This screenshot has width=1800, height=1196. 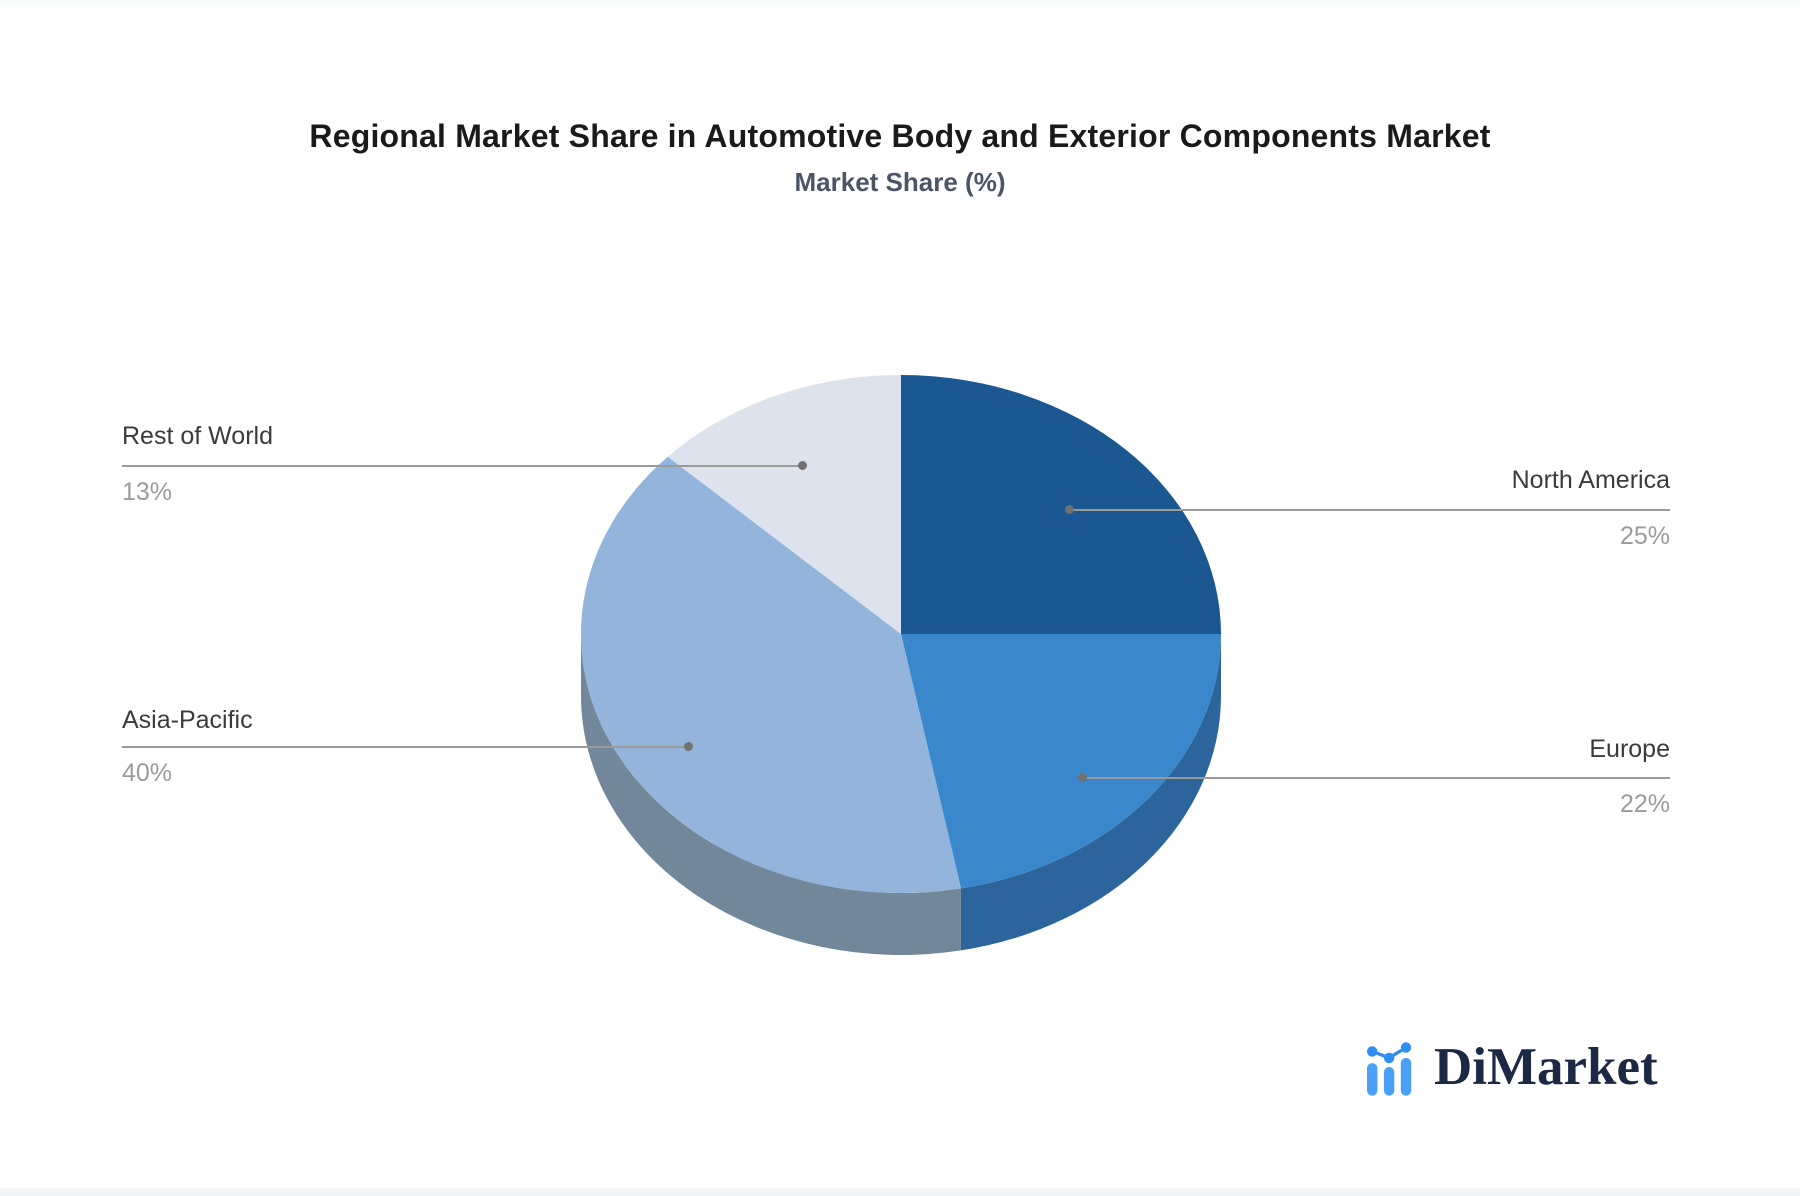 What do you see at coordinates (771, 795) in the screenshot?
I see `pie-slice-side-asia-pacific` at bounding box center [771, 795].